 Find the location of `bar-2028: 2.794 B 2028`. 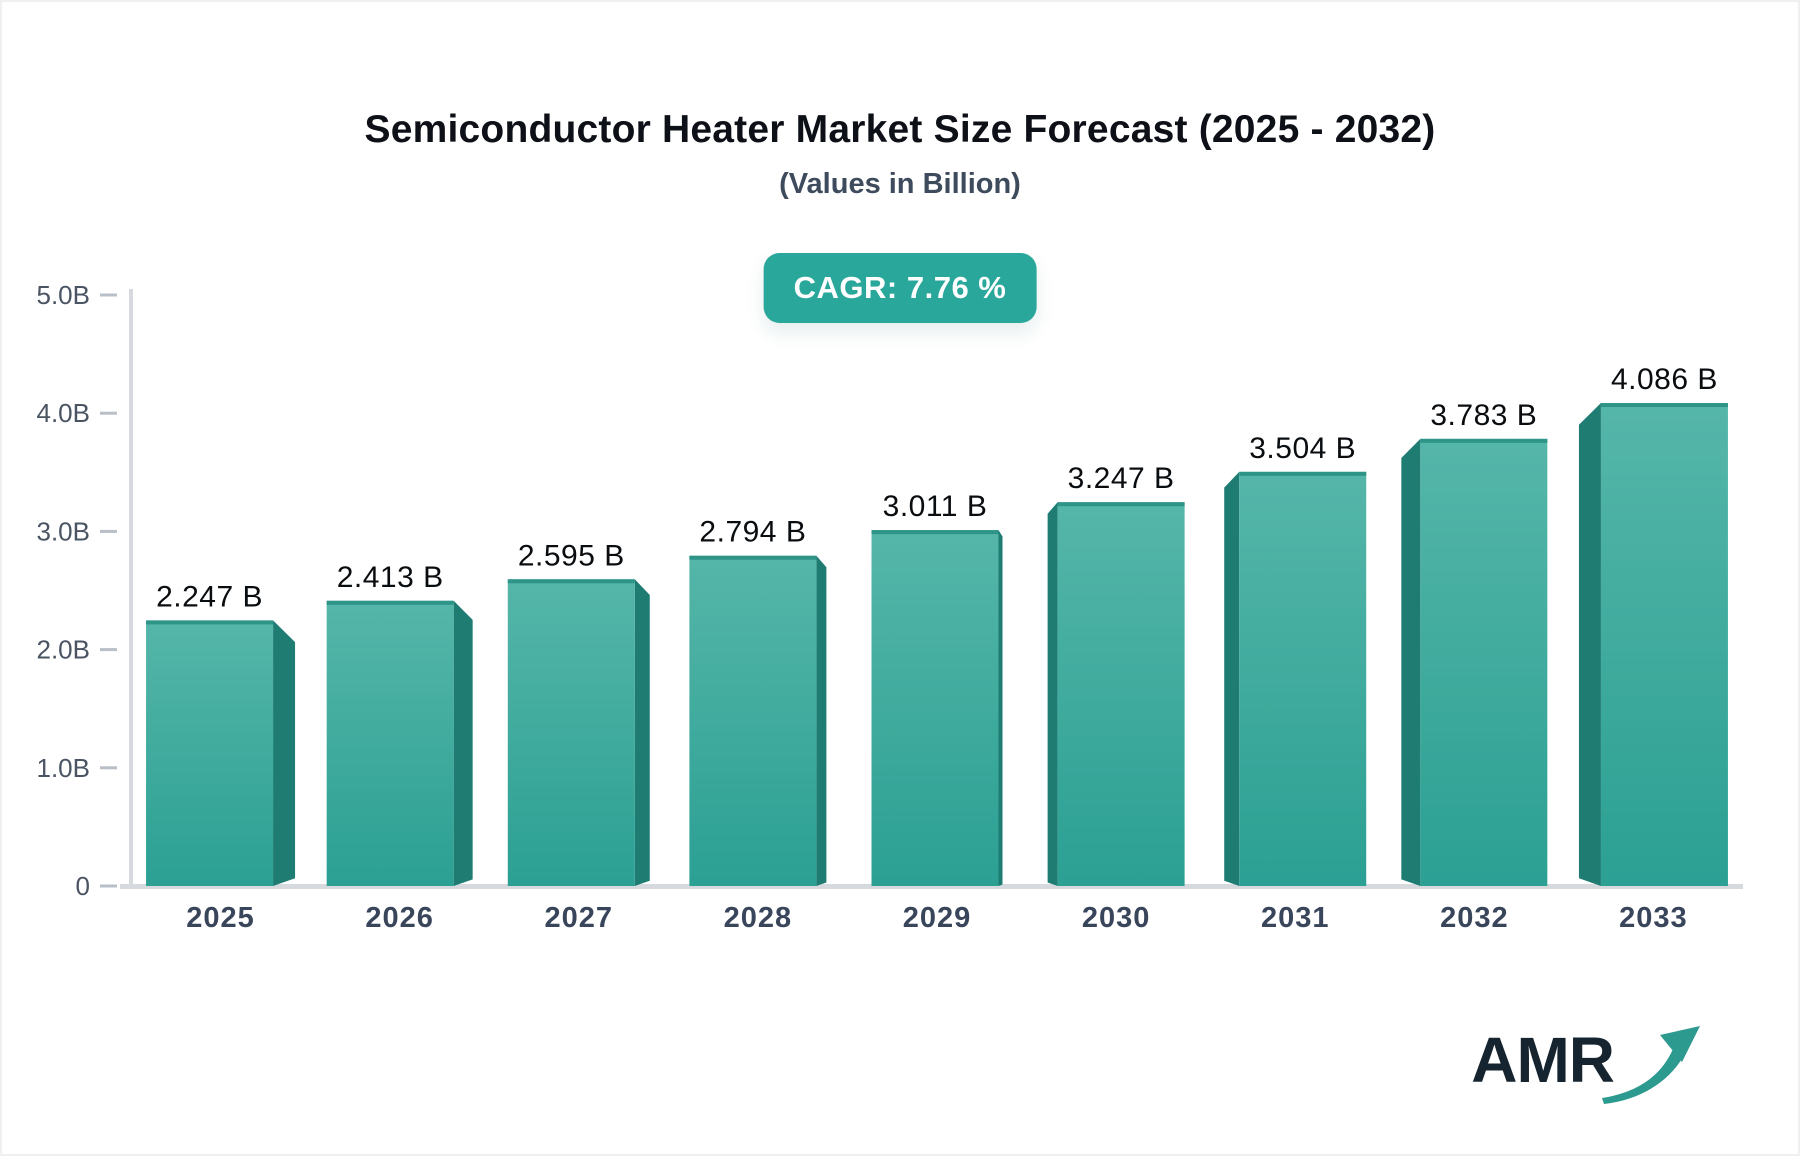

bar-2028: 2.794 B 2028 is located at coordinates (758, 725).